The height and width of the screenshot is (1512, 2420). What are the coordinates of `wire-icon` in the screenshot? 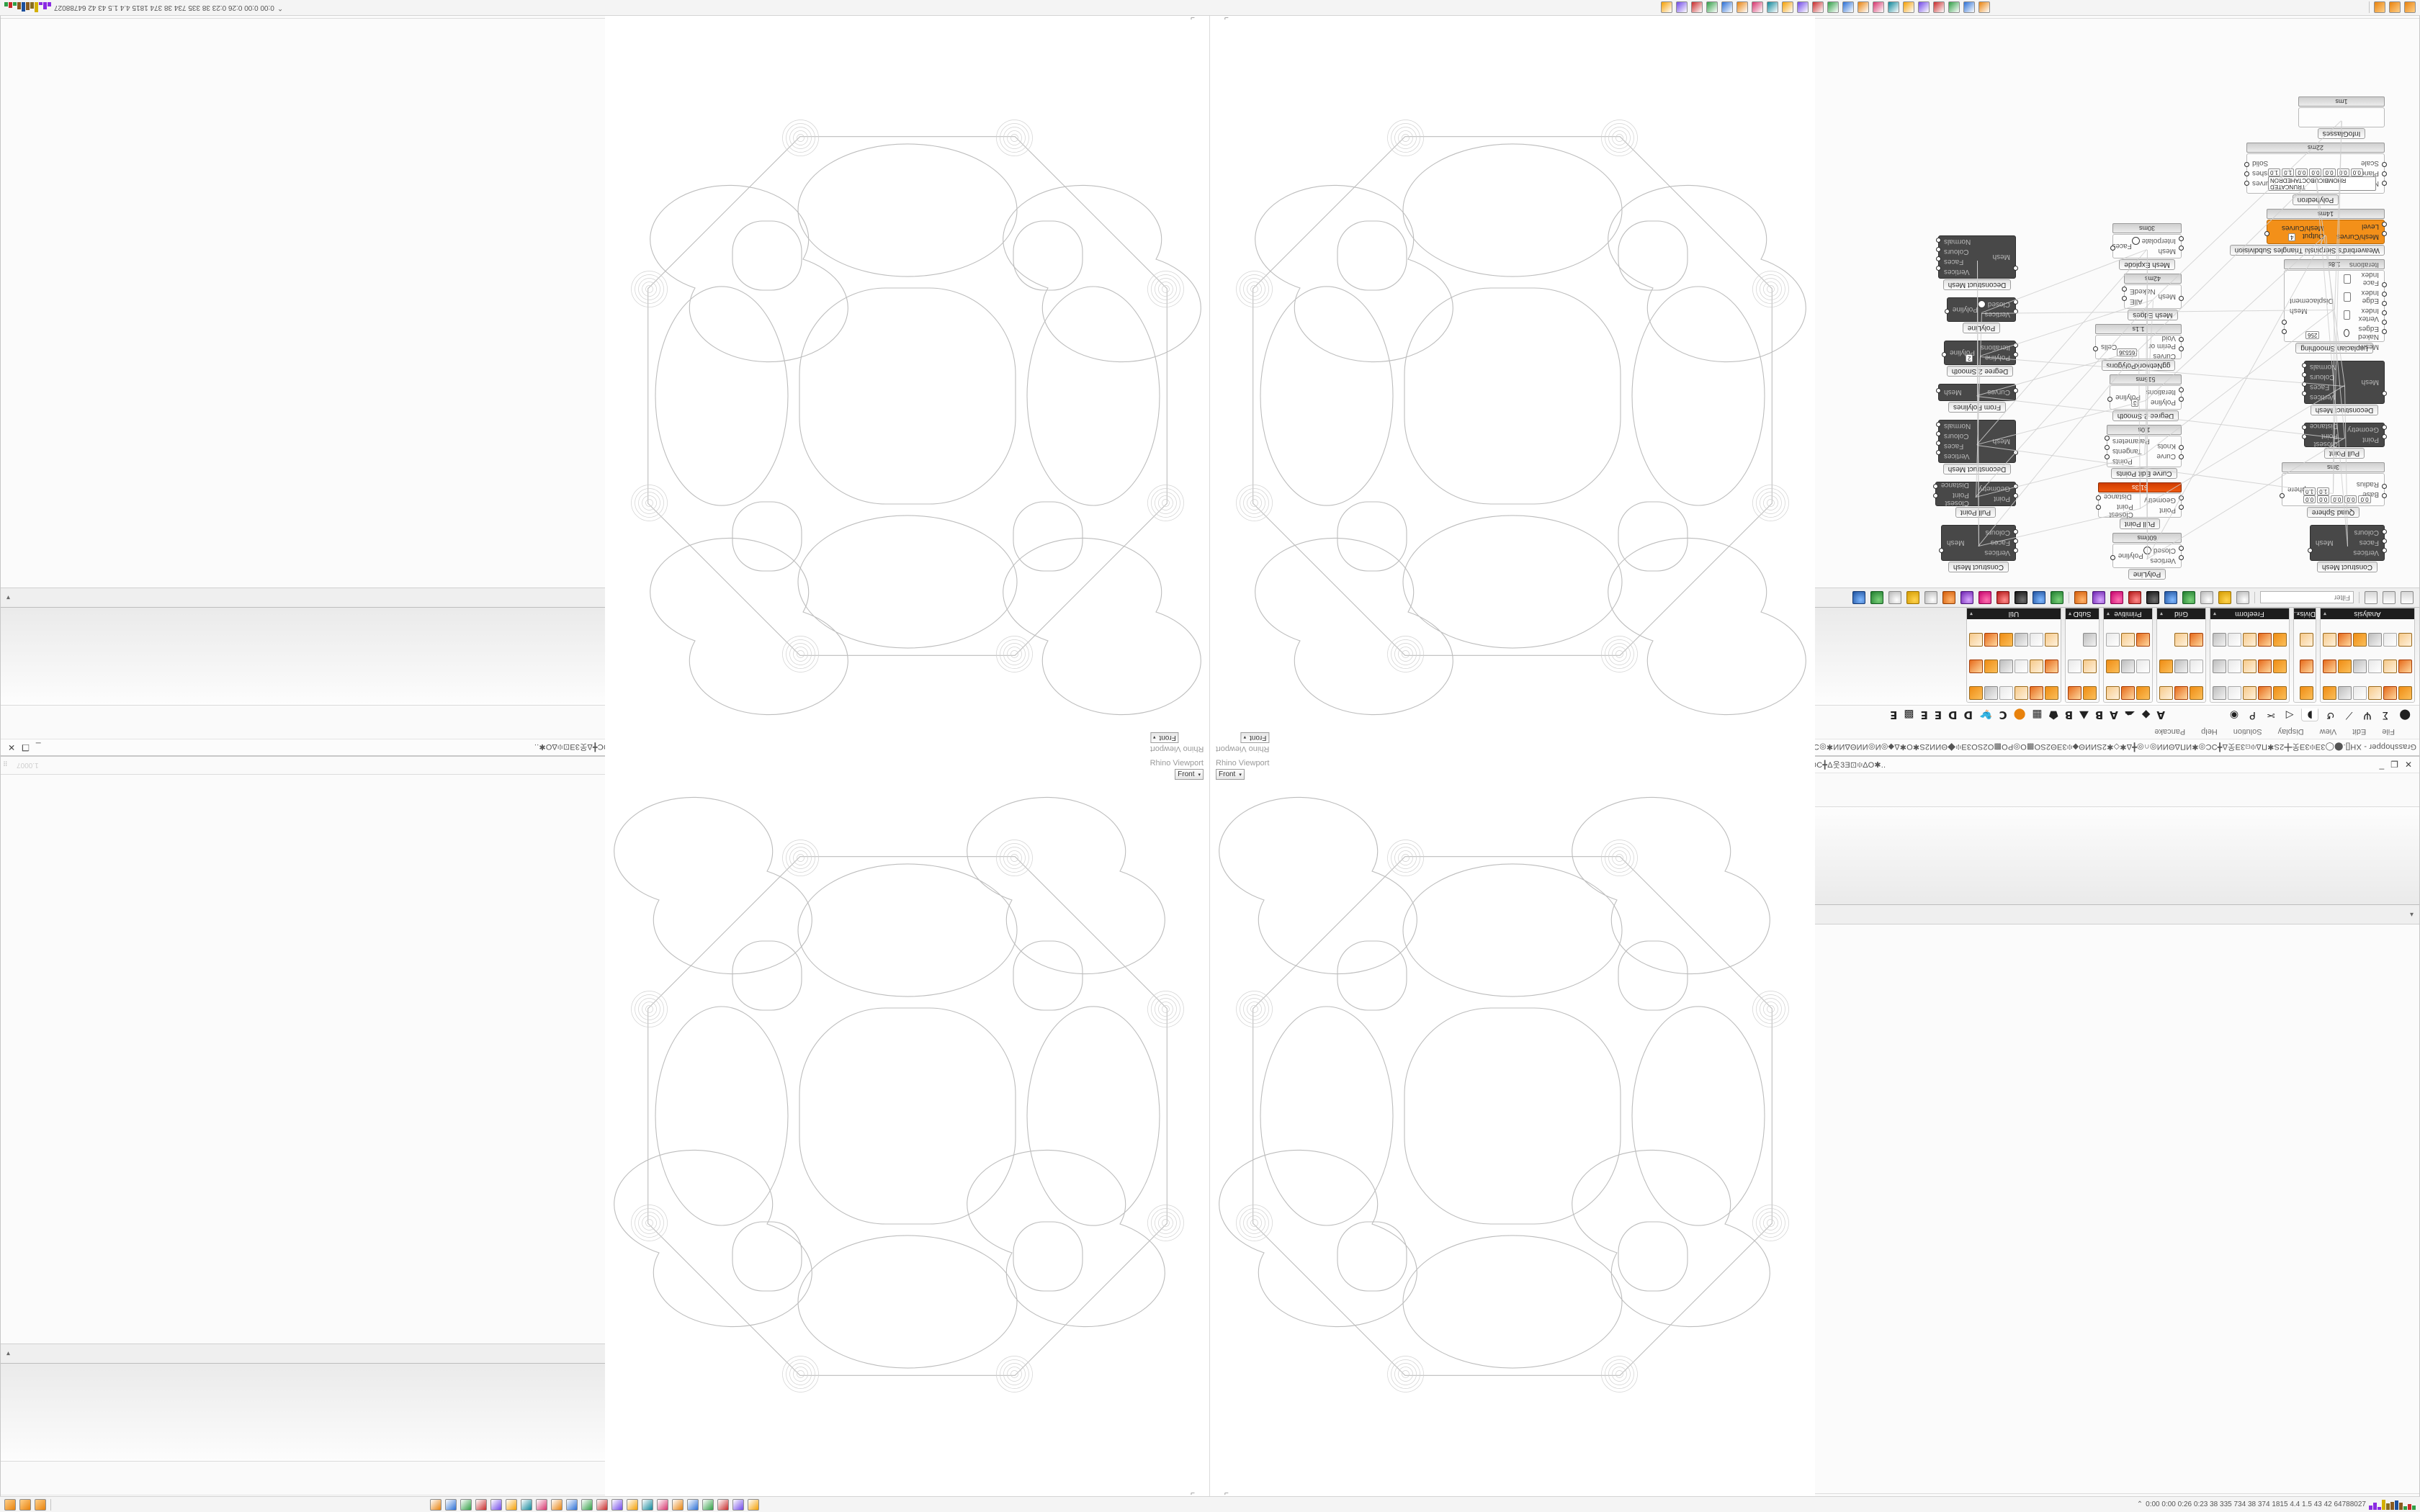 It's located at (2188, 597).